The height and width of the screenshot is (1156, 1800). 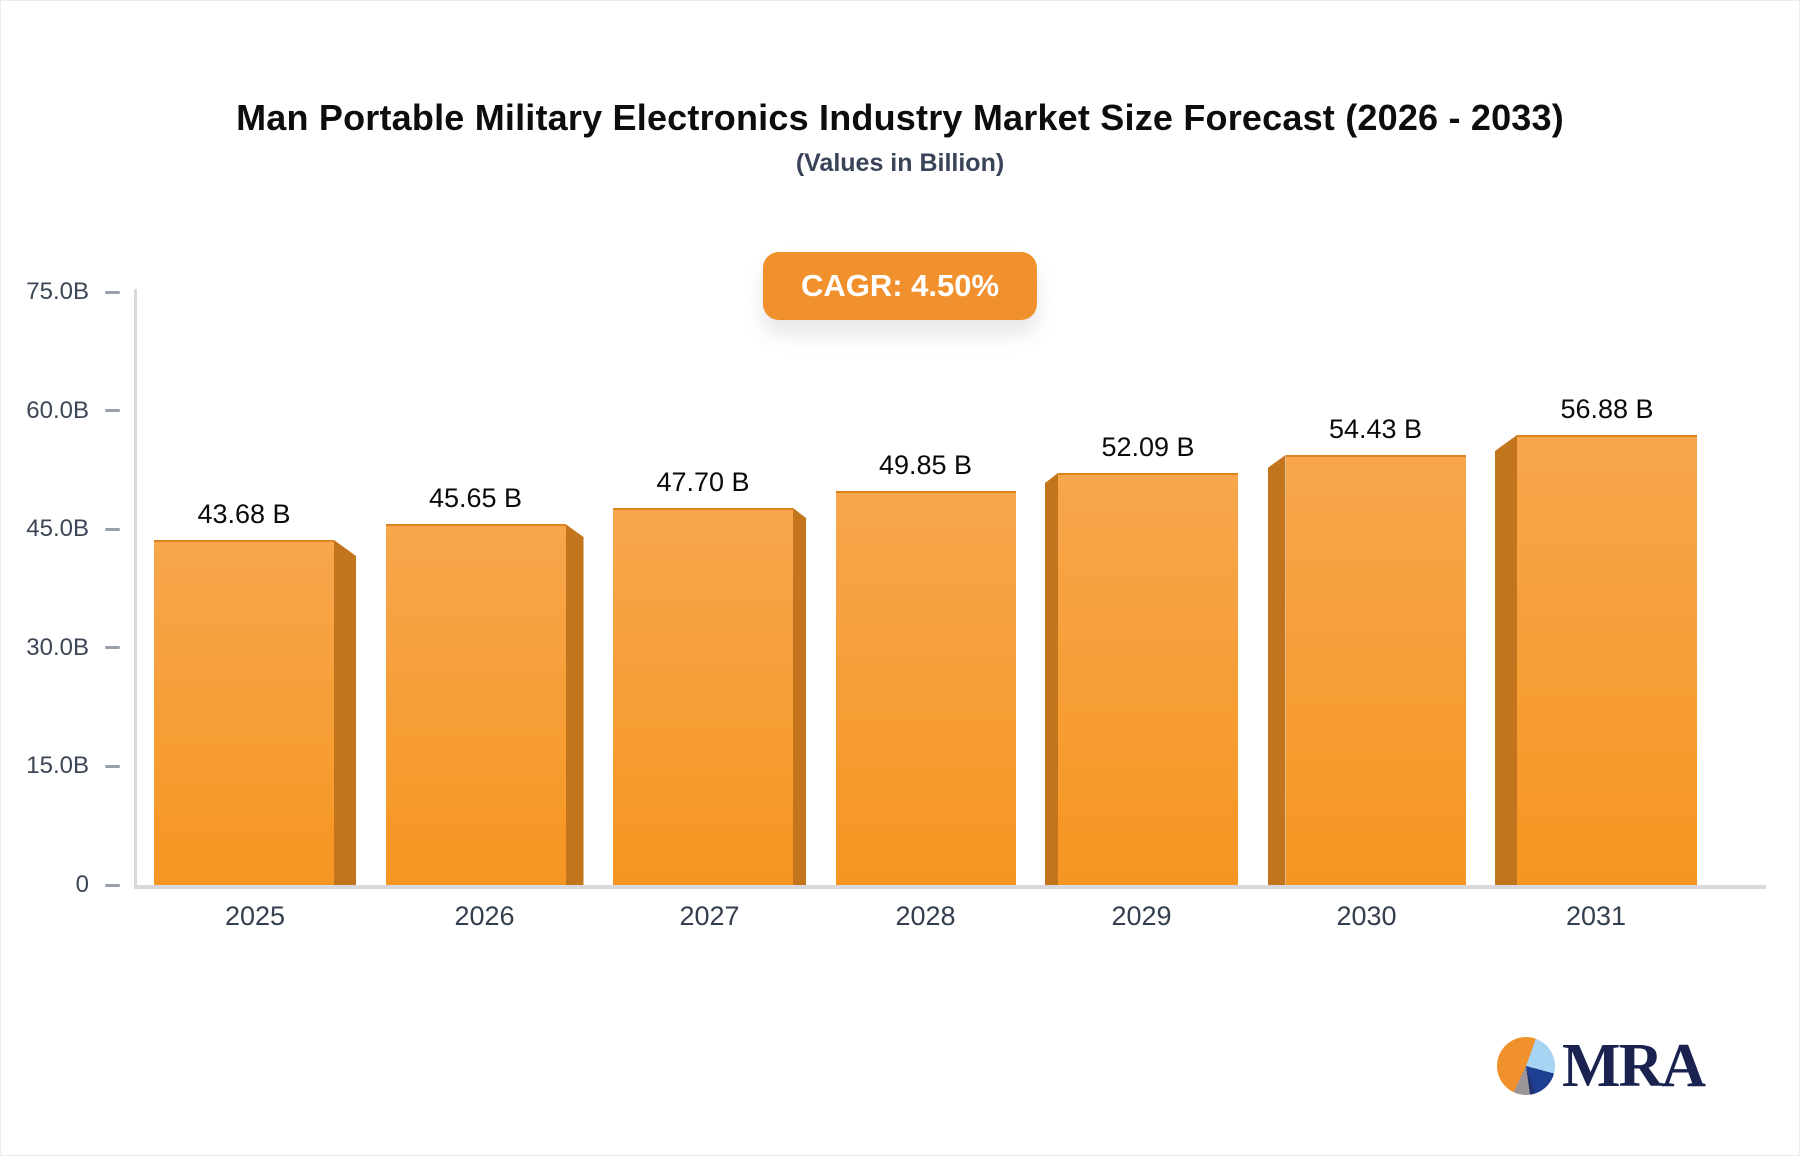 I want to click on bar-group-2028: 49.85 B 2028, so click(x=925, y=690).